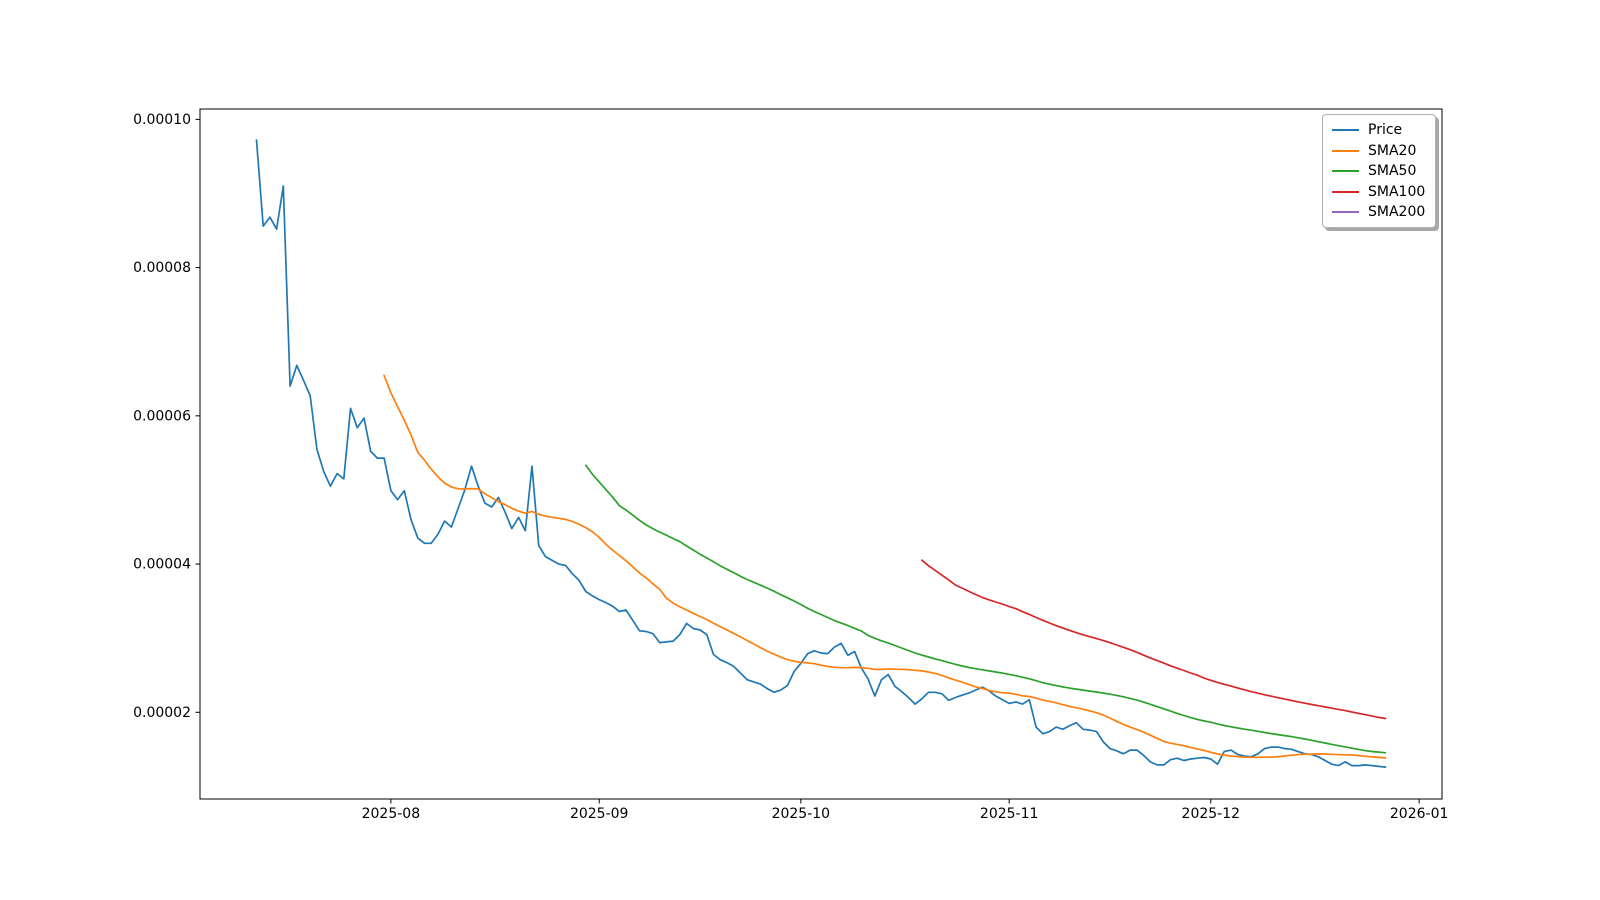  I want to click on legend-item-sma50: SMA50, so click(1378, 171).